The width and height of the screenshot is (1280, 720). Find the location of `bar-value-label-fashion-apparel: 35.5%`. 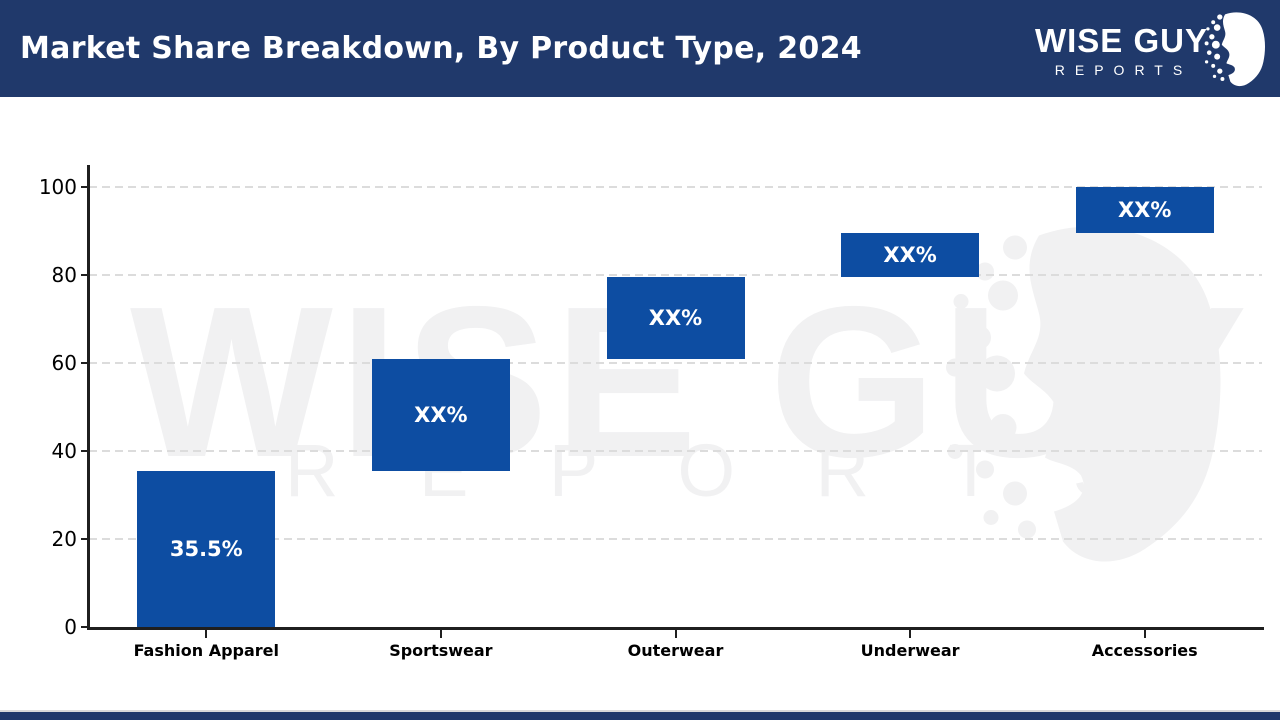

bar-value-label-fashion-apparel: 35.5% is located at coordinates (206, 548).